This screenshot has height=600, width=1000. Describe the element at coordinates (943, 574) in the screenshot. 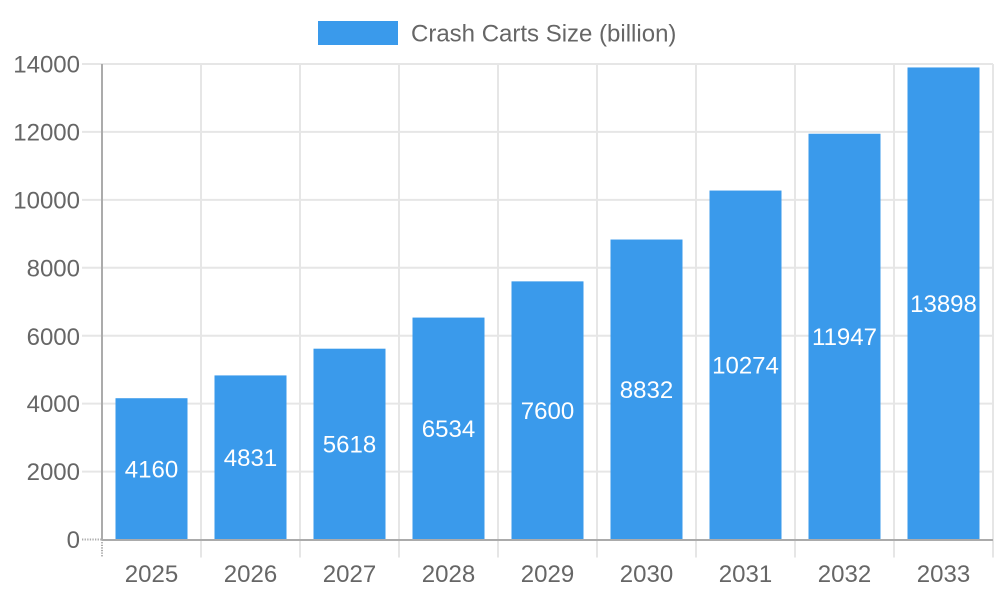

I see `svg-text: 2033` at that location.